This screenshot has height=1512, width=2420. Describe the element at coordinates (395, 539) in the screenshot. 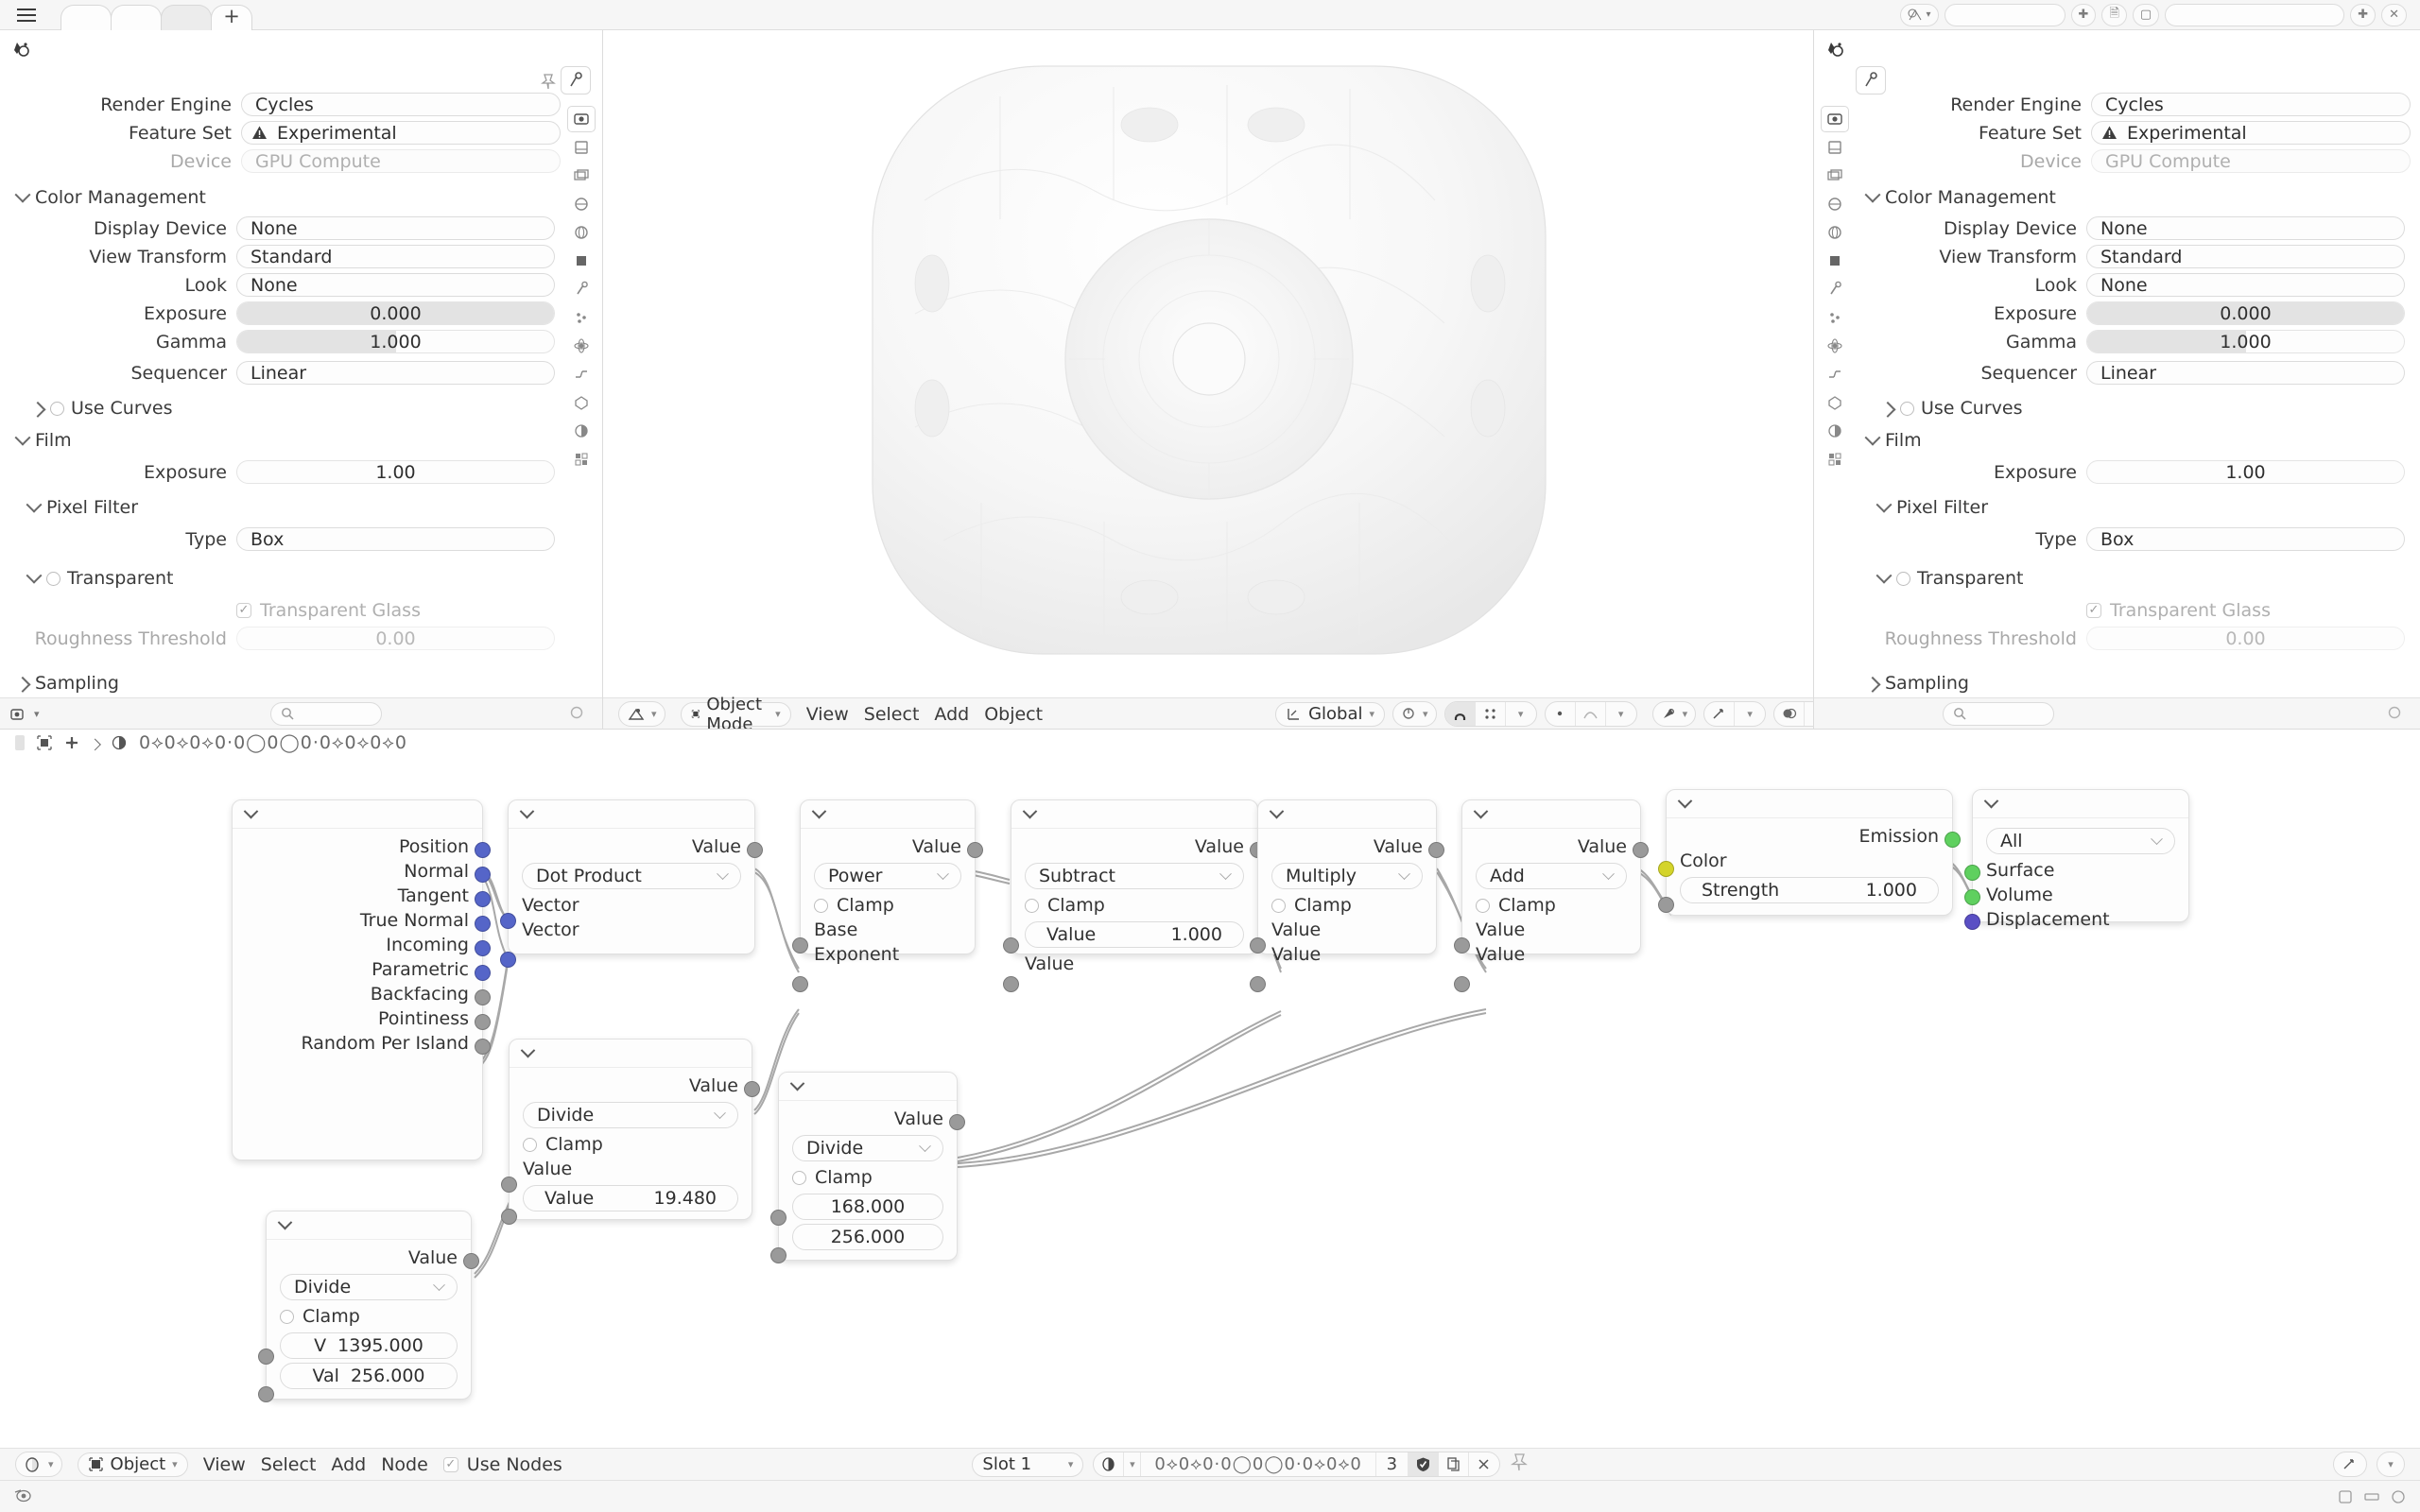

I see `dropdown-filter-type: Box` at that location.